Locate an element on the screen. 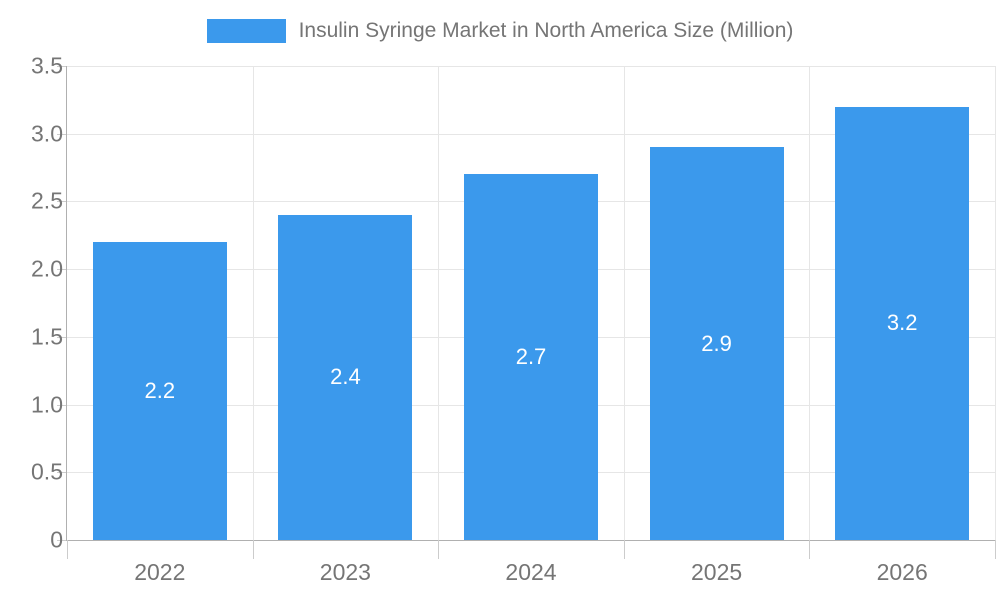  bar-2025 is located at coordinates (716, 343).